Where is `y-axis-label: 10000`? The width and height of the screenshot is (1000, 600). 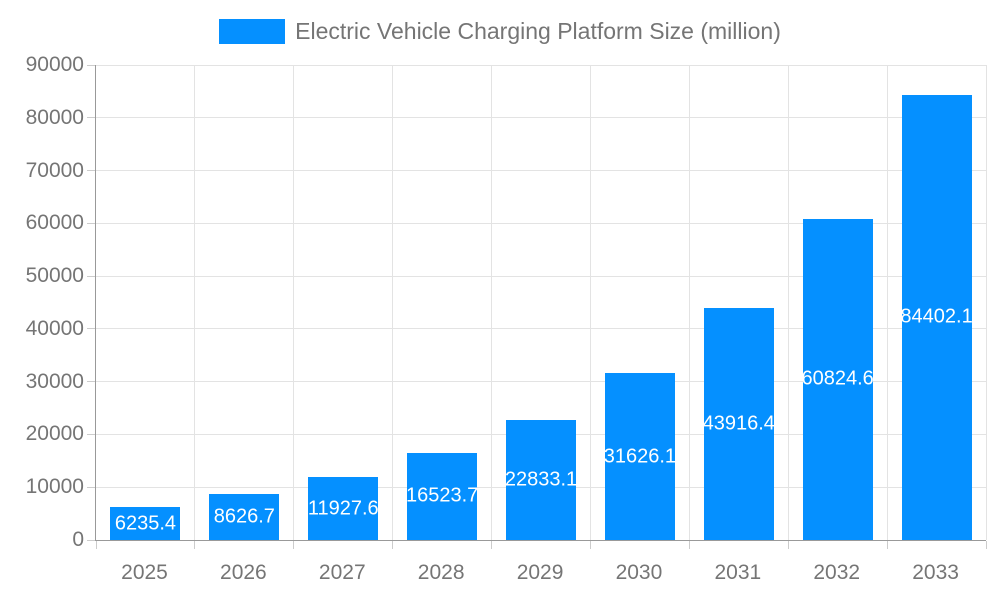
y-axis-label: 10000 is located at coordinates (54, 487).